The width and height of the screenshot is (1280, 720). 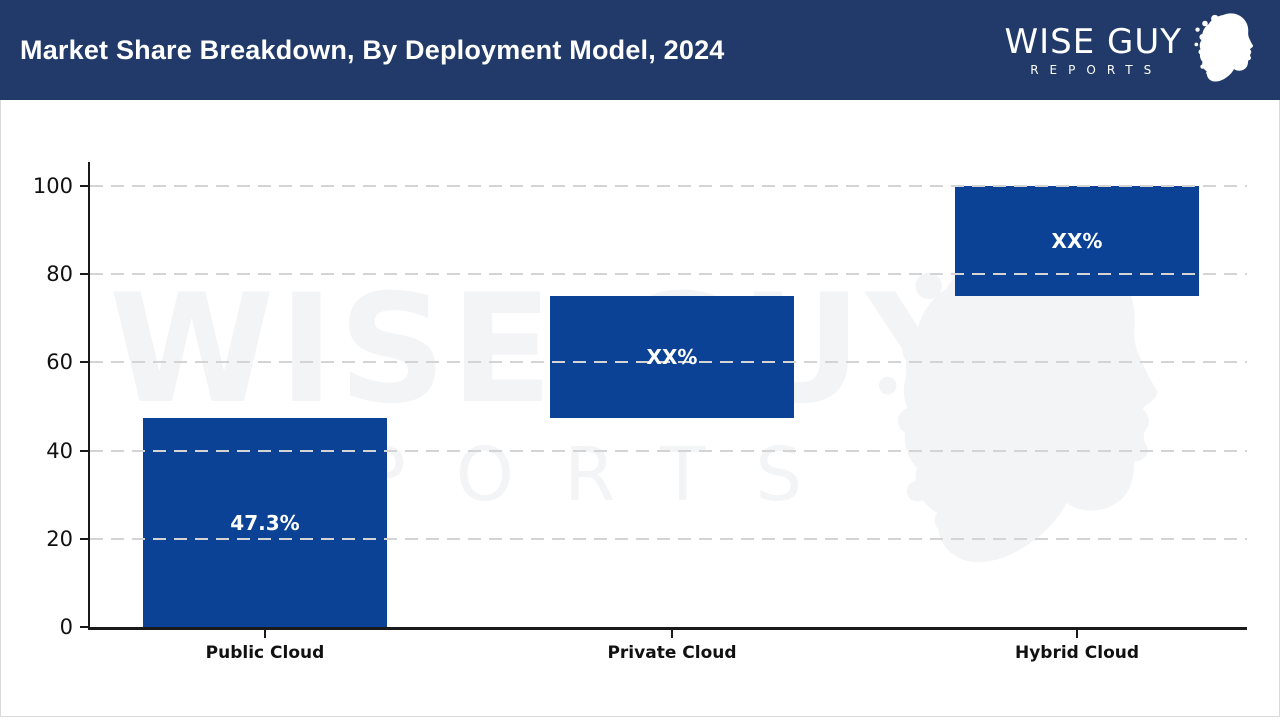 What do you see at coordinates (59, 450) in the screenshot?
I see `y-tick-label: 40` at bounding box center [59, 450].